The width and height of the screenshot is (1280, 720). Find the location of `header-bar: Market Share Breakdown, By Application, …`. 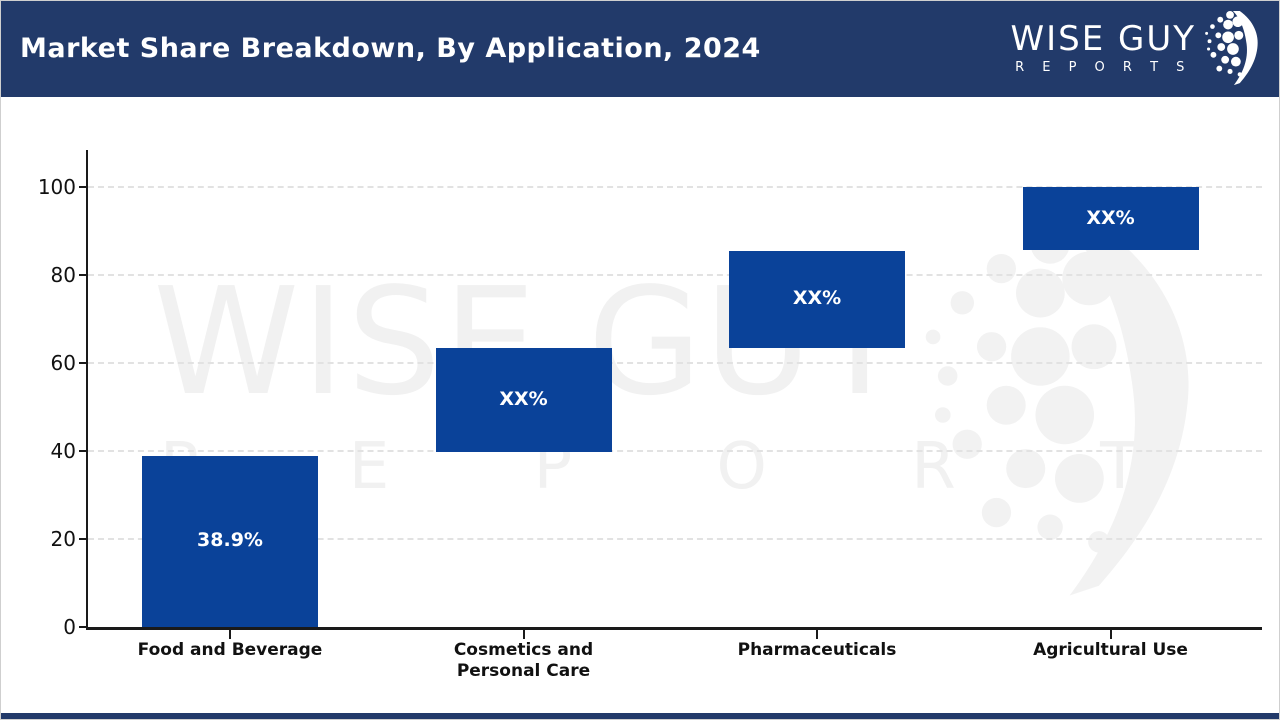

header-bar: Market Share Breakdown, By Application, … is located at coordinates (640, 48).